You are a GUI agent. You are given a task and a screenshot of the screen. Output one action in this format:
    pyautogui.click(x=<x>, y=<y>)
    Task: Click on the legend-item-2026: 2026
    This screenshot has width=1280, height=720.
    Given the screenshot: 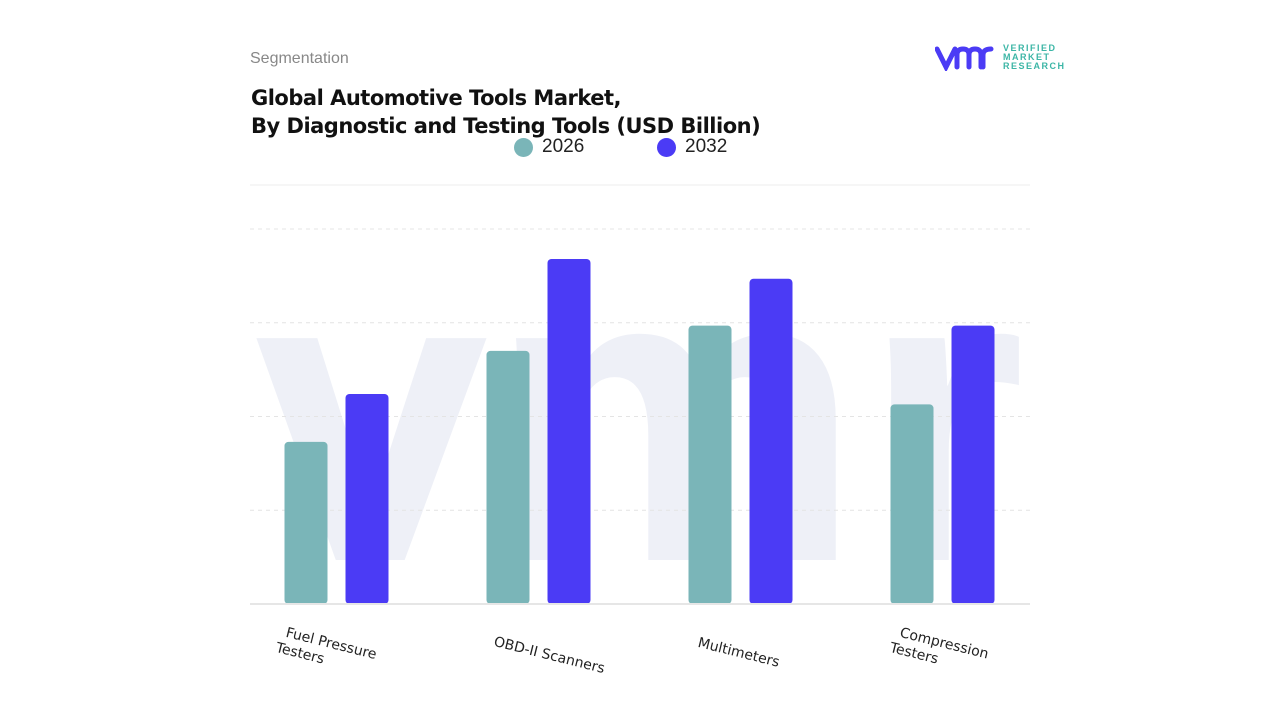 What is the action you would take?
    pyautogui.click(x=549, y=147)
    